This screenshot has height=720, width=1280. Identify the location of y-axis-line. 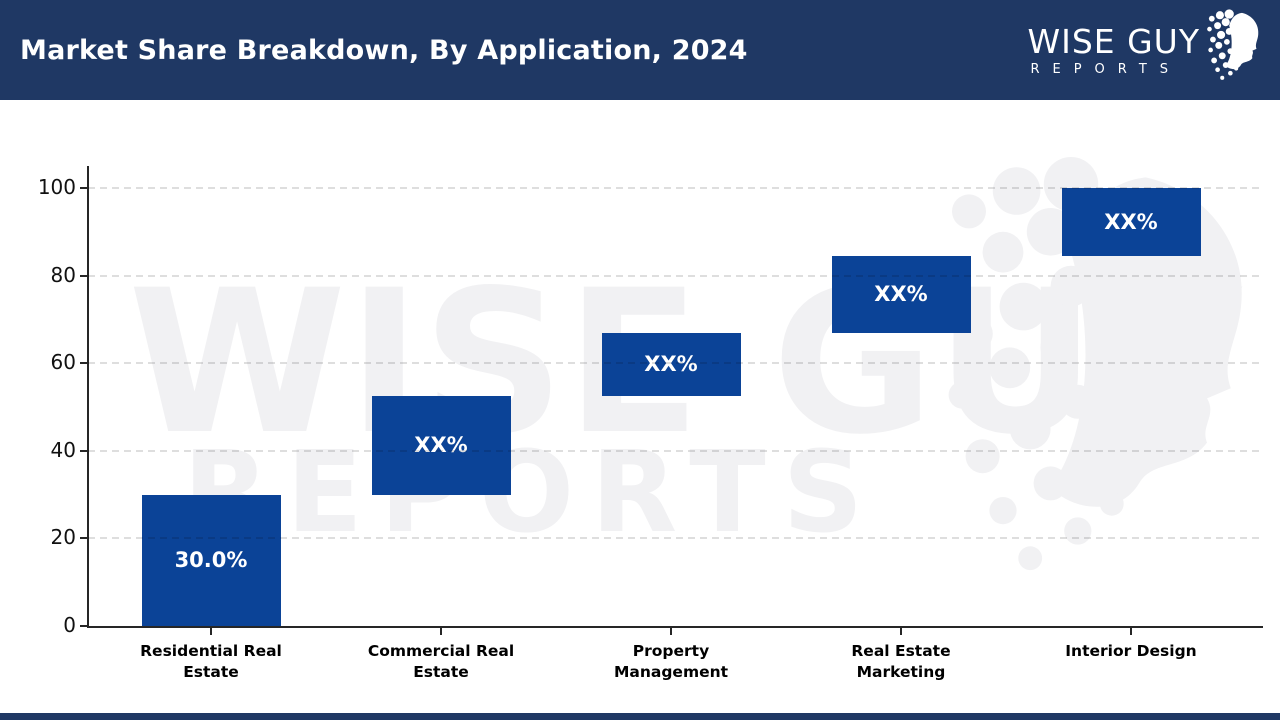
(88, 397).